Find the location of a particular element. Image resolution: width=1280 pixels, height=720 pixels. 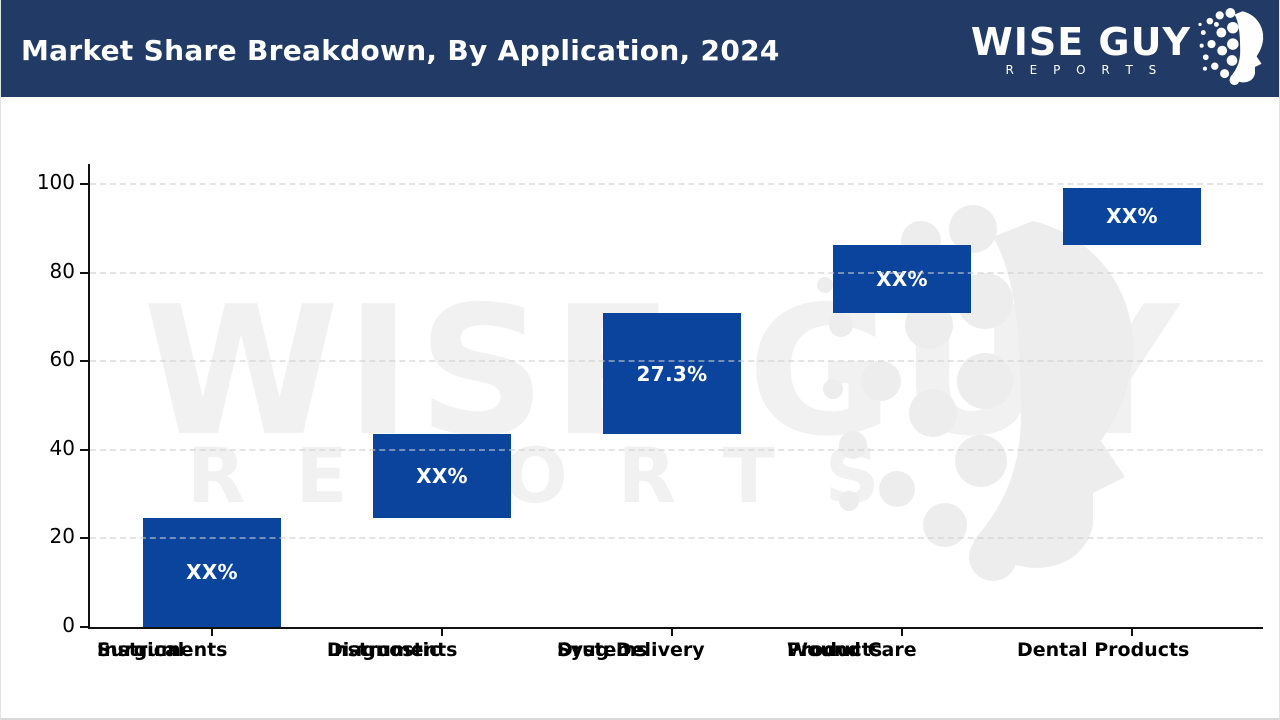

x-tick-mark-surgical-instruments is located at coordinates (212, 632).